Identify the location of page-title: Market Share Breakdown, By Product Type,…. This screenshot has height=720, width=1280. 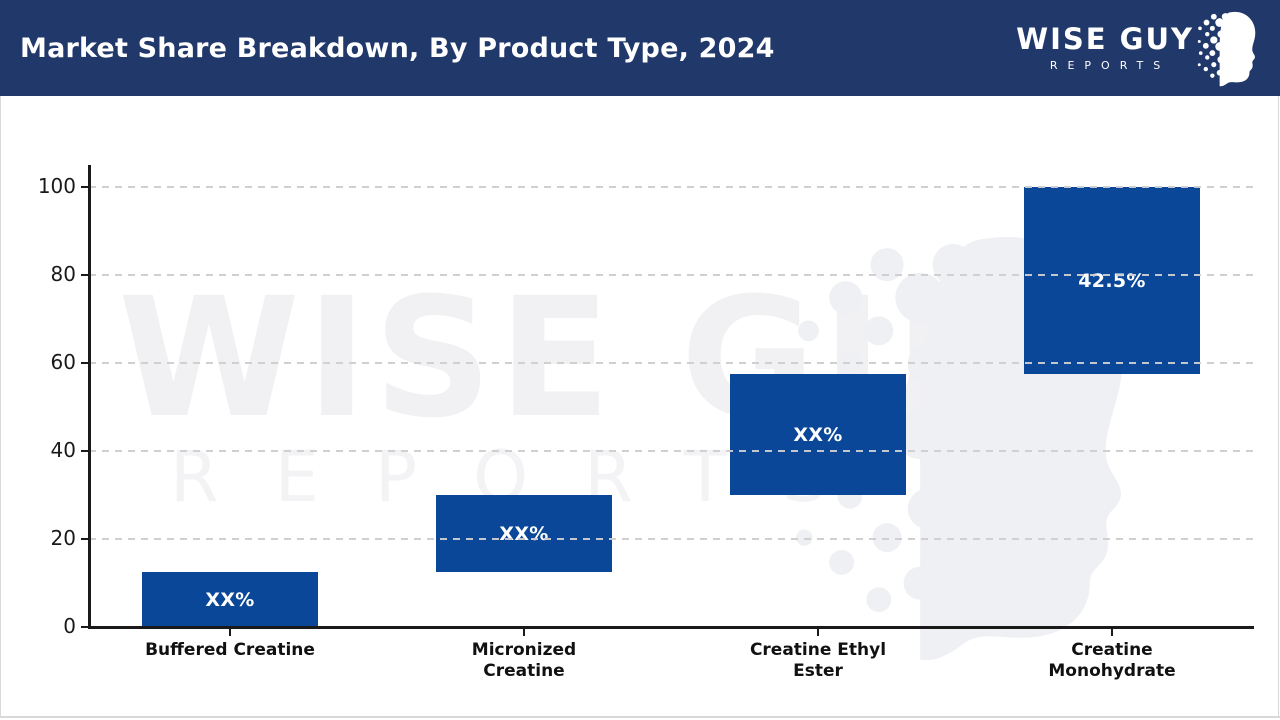
(397, 48).